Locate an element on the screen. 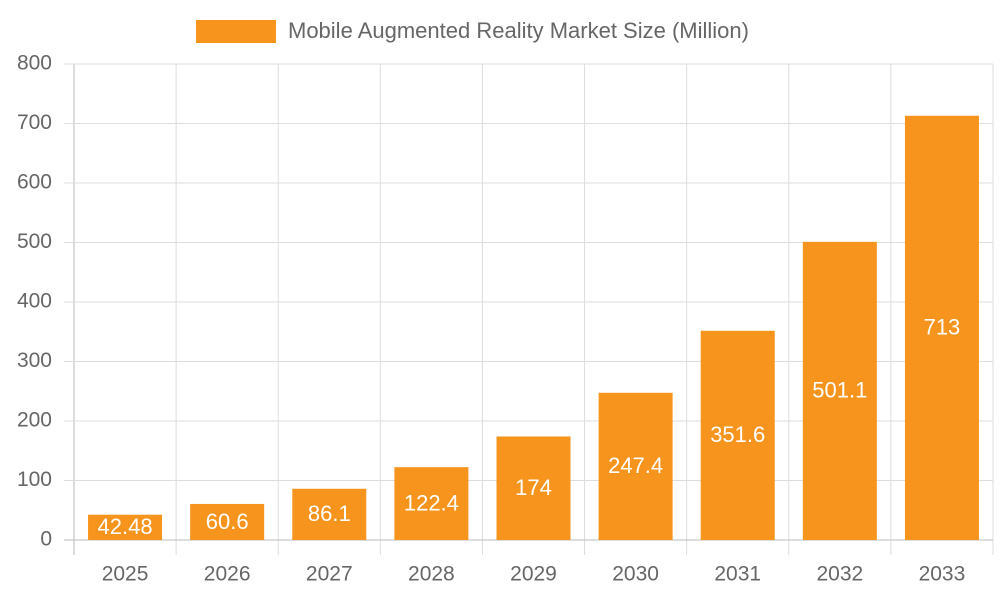 The width and height of the screenshot is (1000, 600). x-tick-label: 2028 is located at coordinates (431, 574).